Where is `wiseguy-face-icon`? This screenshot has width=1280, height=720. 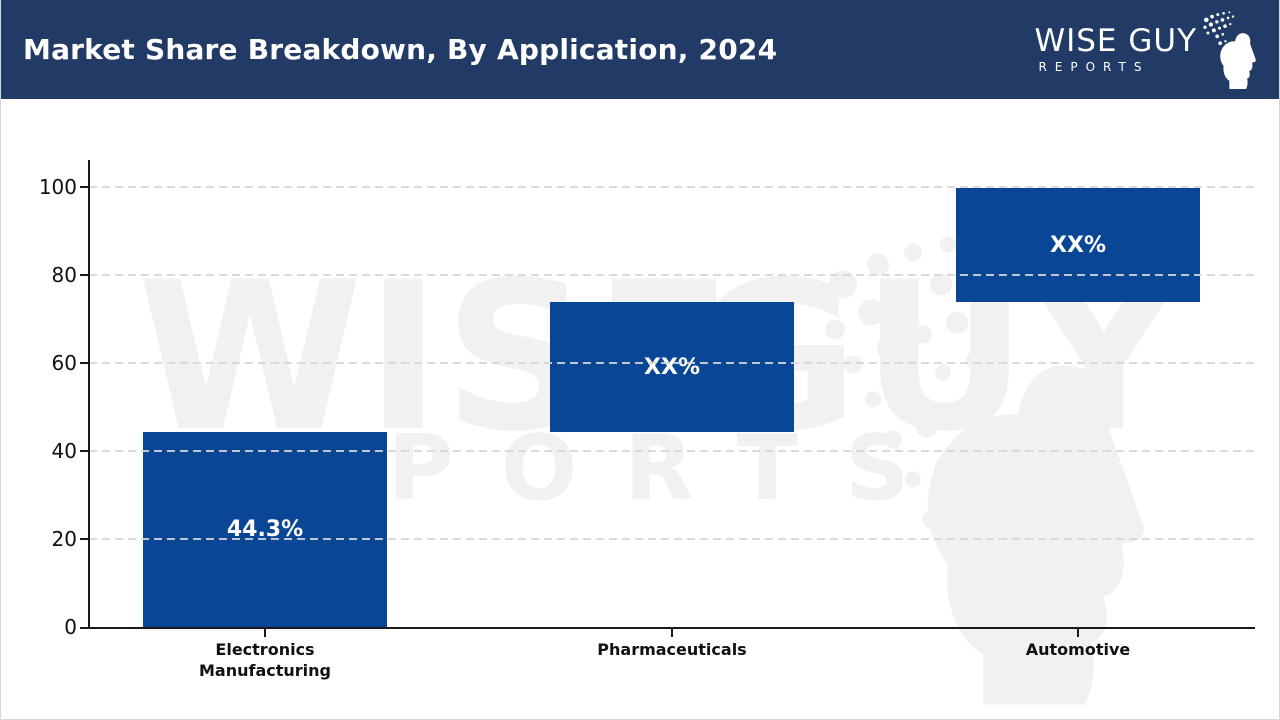 wiseguy-face-icon is located at coordinates (1229, 50).